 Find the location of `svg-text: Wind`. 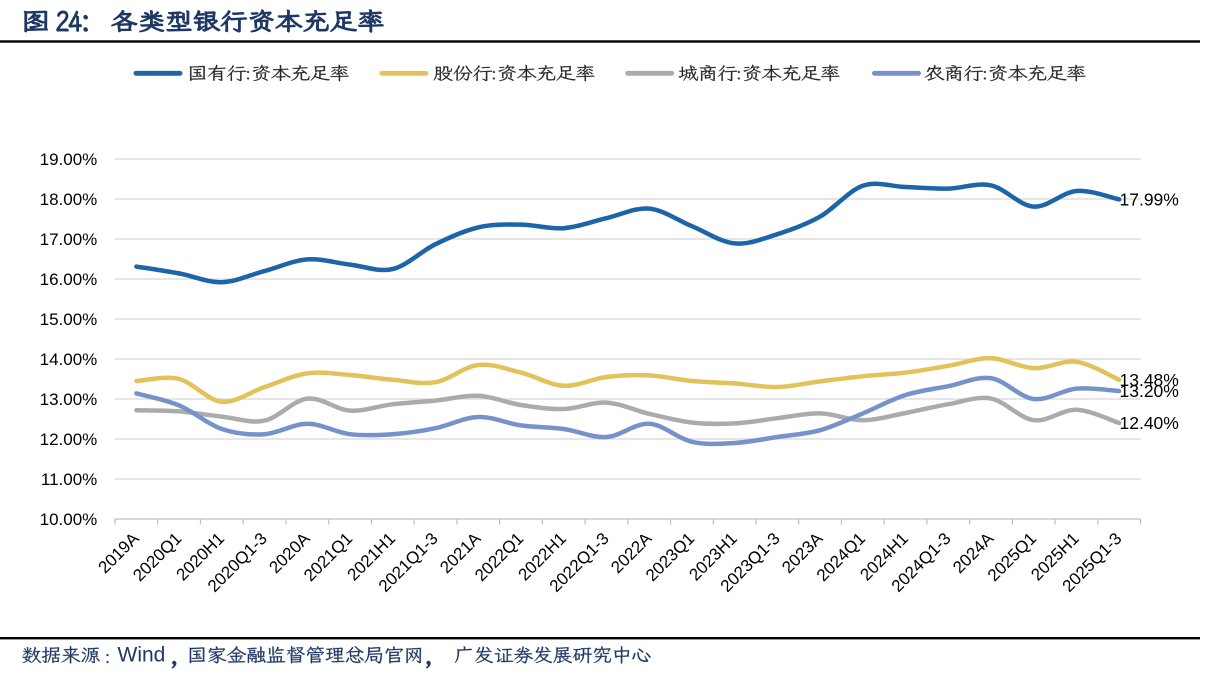

svg-text: Wind is located at coordinates (142, 655).